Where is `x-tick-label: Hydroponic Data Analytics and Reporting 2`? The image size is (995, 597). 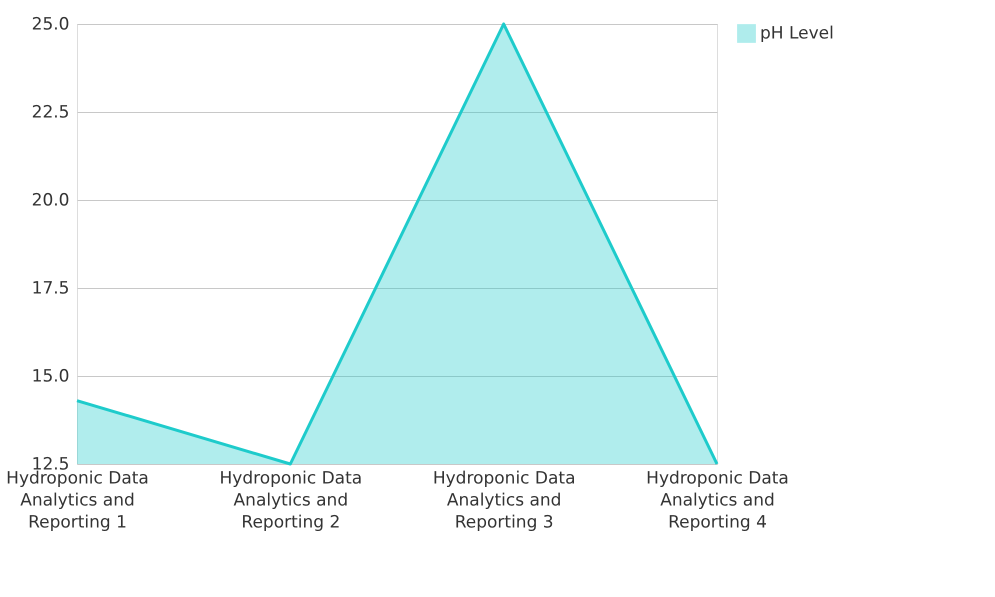
x-tick-label: Hydroponic Data Analytics and Reporting 2 is located at coordinates (290, 500).